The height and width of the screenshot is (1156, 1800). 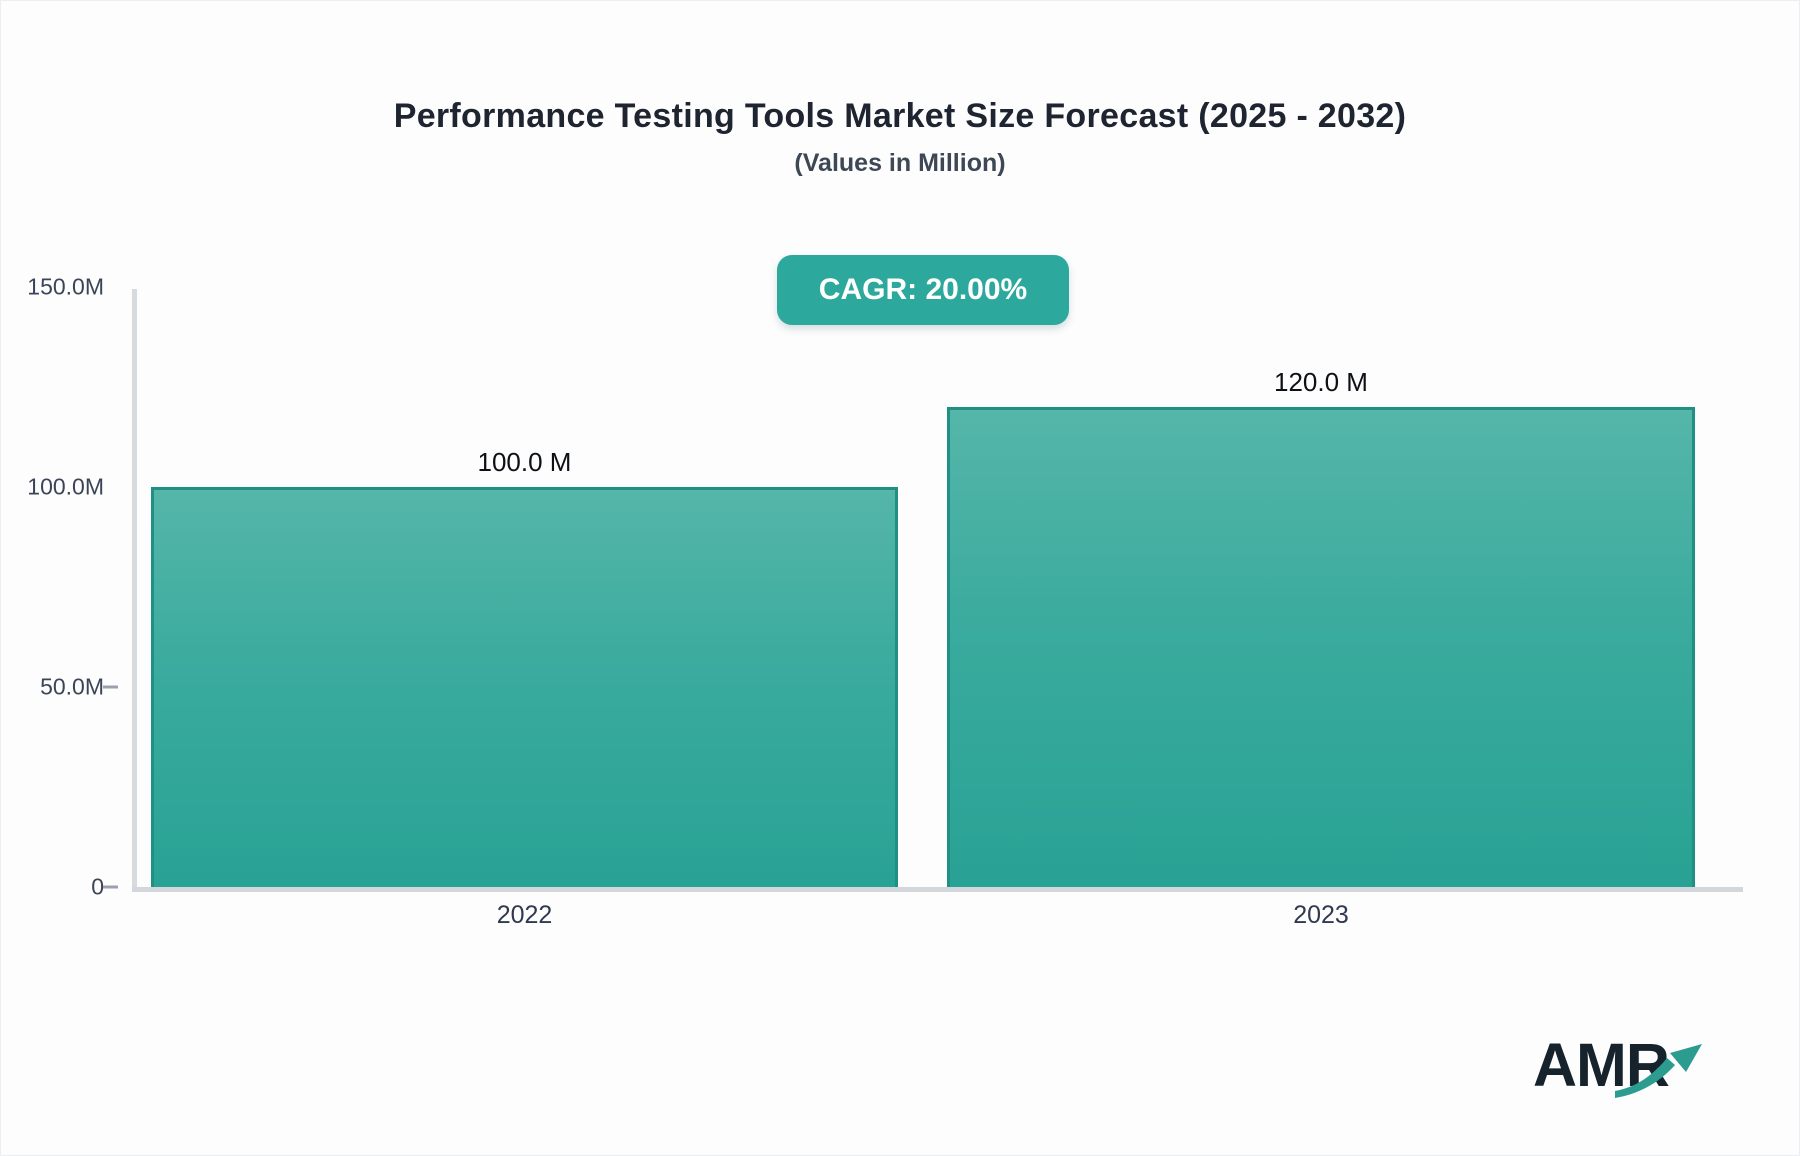 I want to click on cagr-badge: CAGR: 20.00%, so click(x=923, y=290).